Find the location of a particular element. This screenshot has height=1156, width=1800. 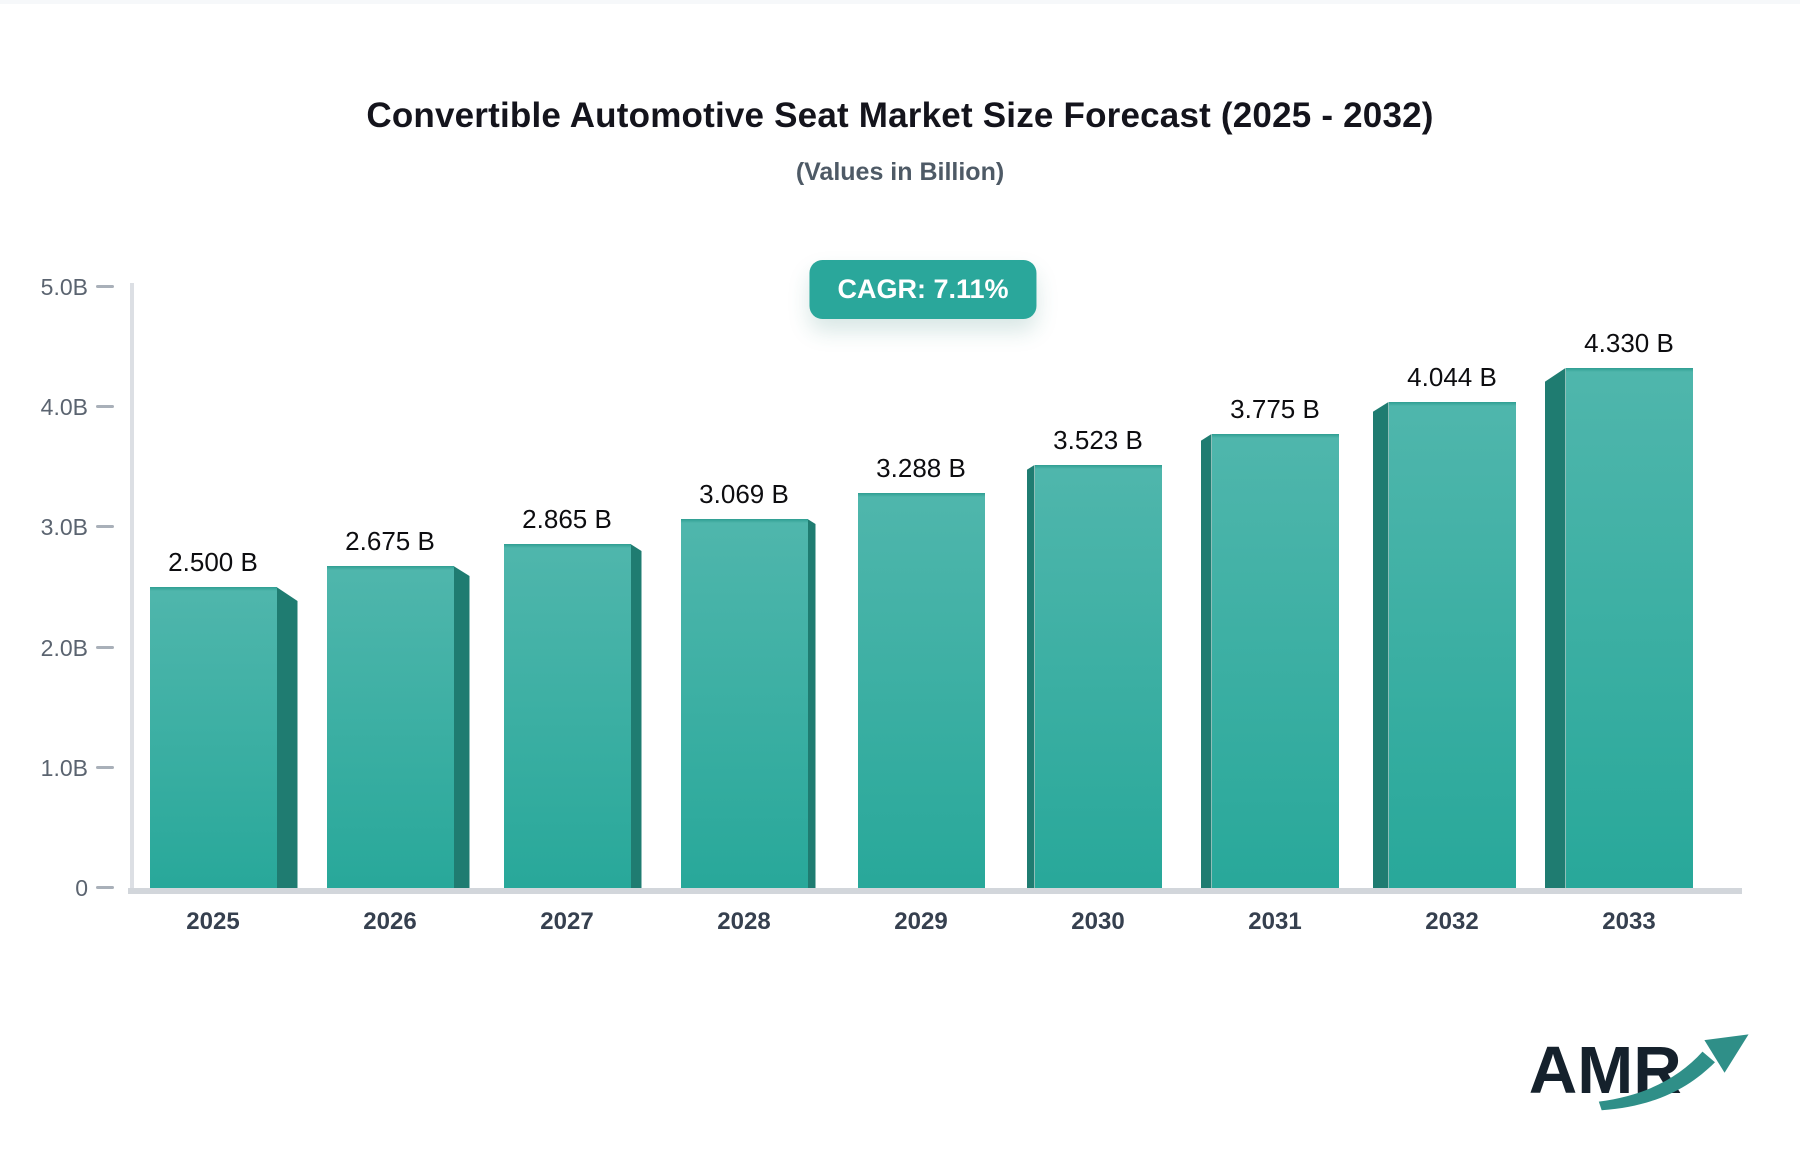

bar-2031 is located at coordinates (1275, 661).